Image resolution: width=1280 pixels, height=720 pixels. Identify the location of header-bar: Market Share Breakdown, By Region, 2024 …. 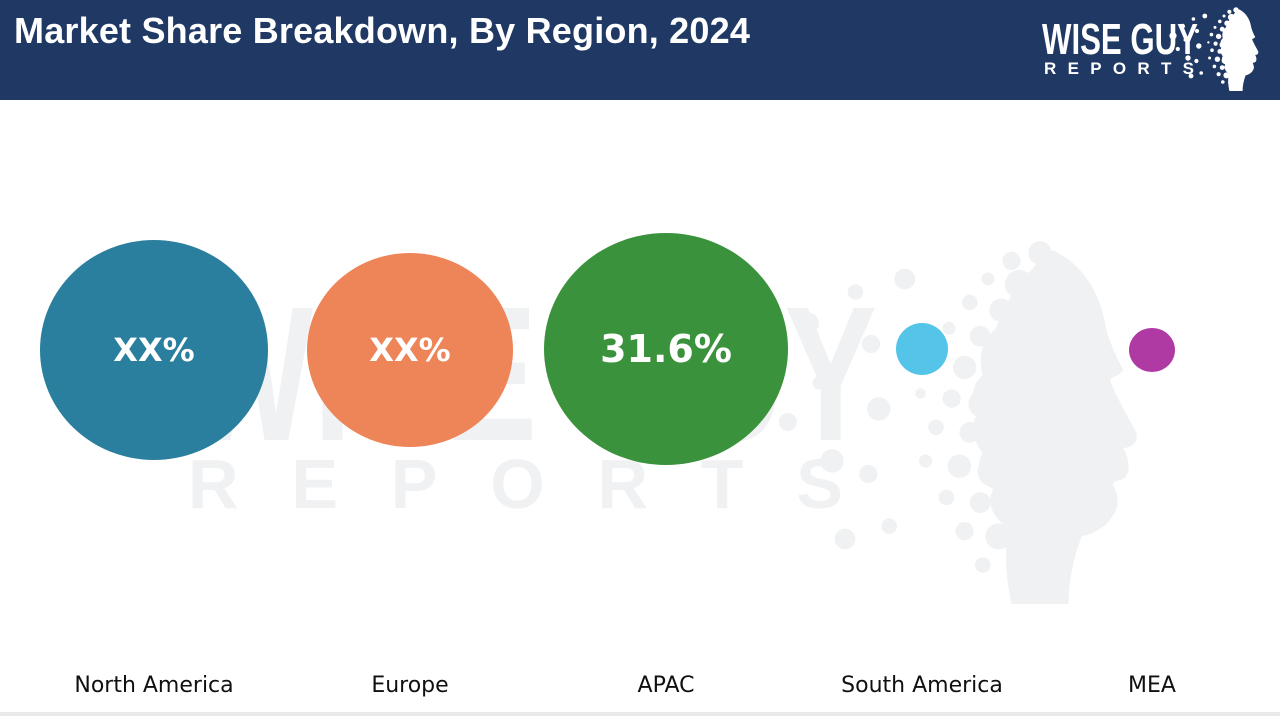
(640, 50).